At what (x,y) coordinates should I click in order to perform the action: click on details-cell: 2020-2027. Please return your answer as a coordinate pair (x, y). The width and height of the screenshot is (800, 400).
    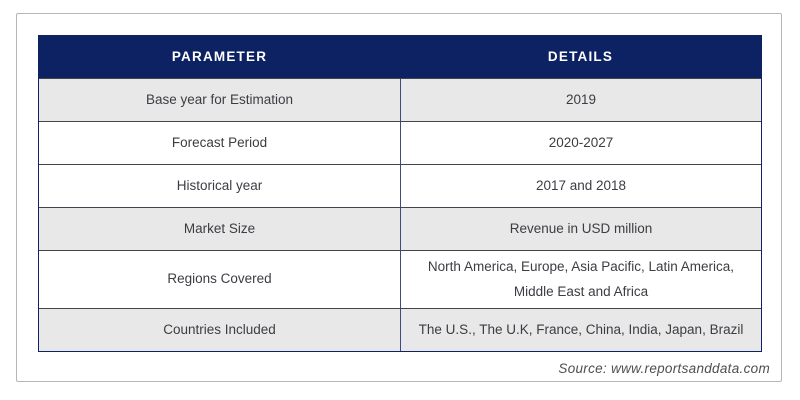
    Looking at the image, I should click on (580, 143).